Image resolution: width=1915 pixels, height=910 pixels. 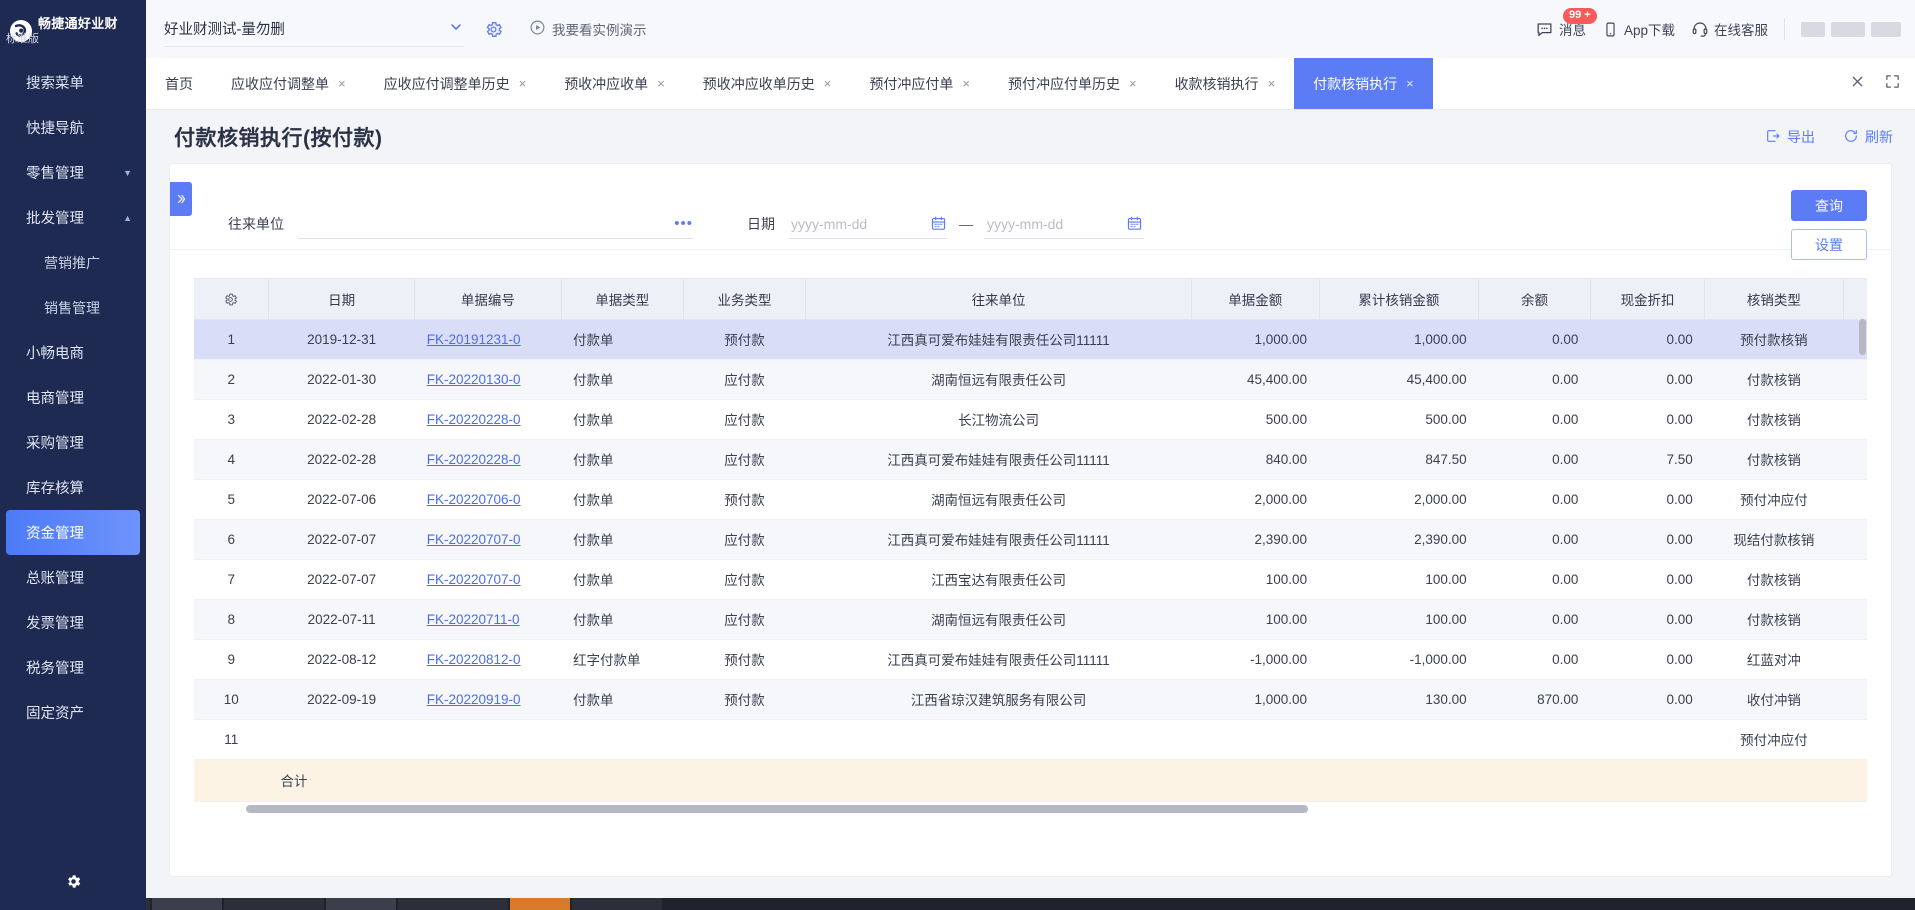 I want to click on doc-no-link: FK-20220812-0, so click(x=473, y=659).